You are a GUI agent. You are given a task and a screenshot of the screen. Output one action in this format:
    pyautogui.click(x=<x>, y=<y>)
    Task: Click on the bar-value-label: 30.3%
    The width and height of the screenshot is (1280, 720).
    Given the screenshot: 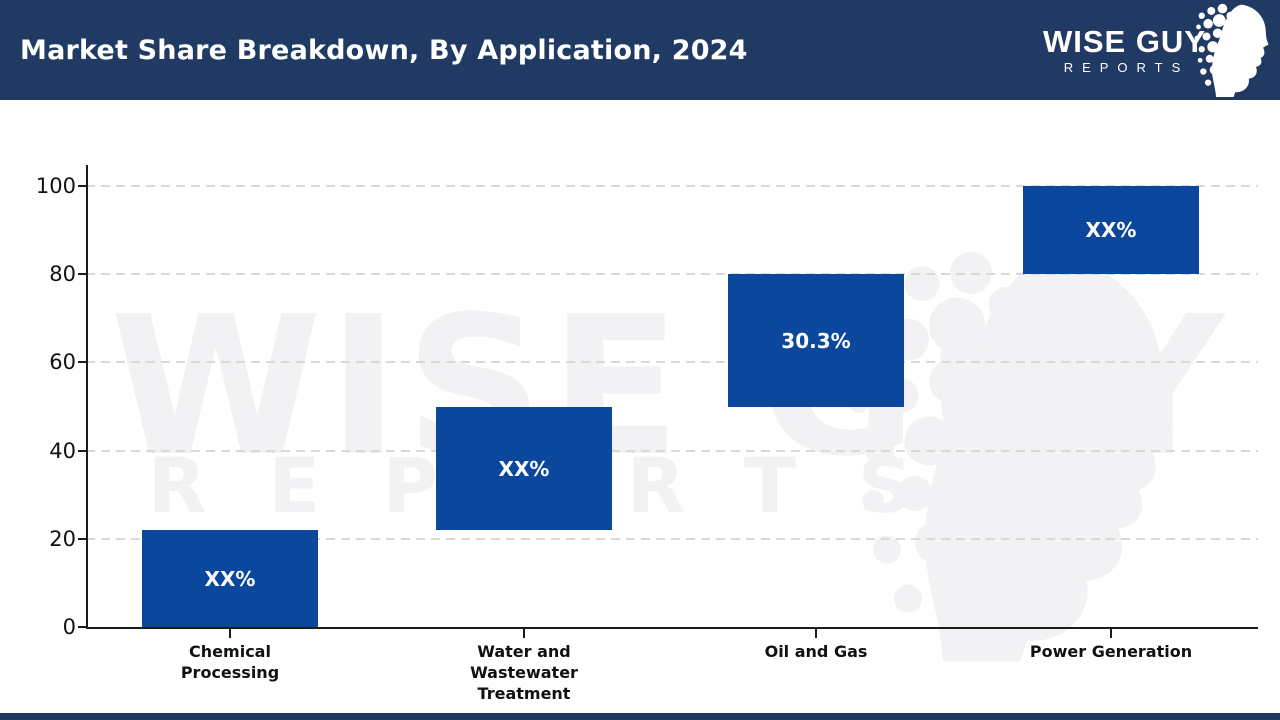 What is the action you would take?
    pyautogui.click(x=816, y=340)
    